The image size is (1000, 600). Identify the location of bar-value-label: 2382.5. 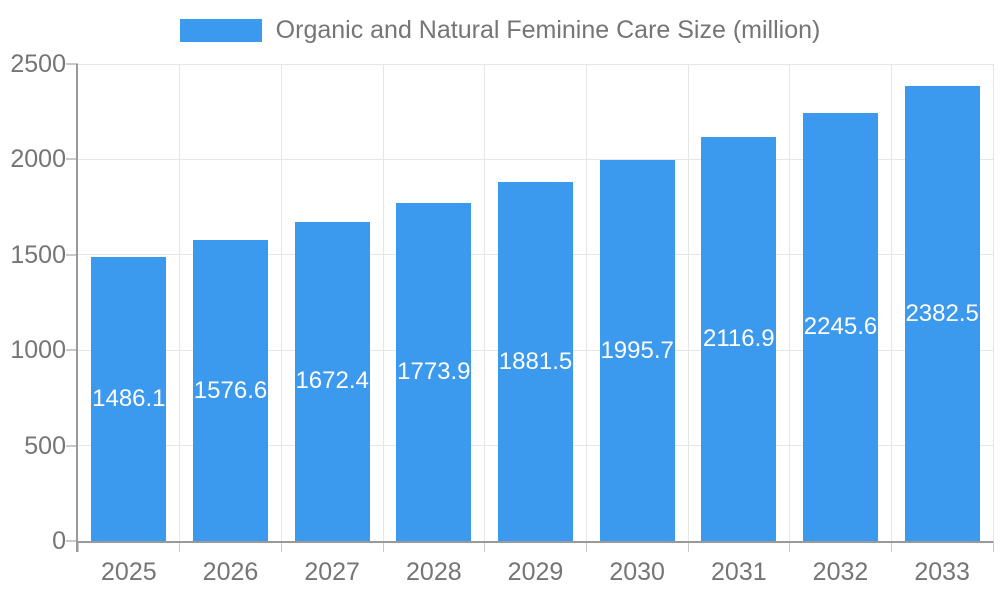
(942, 313).